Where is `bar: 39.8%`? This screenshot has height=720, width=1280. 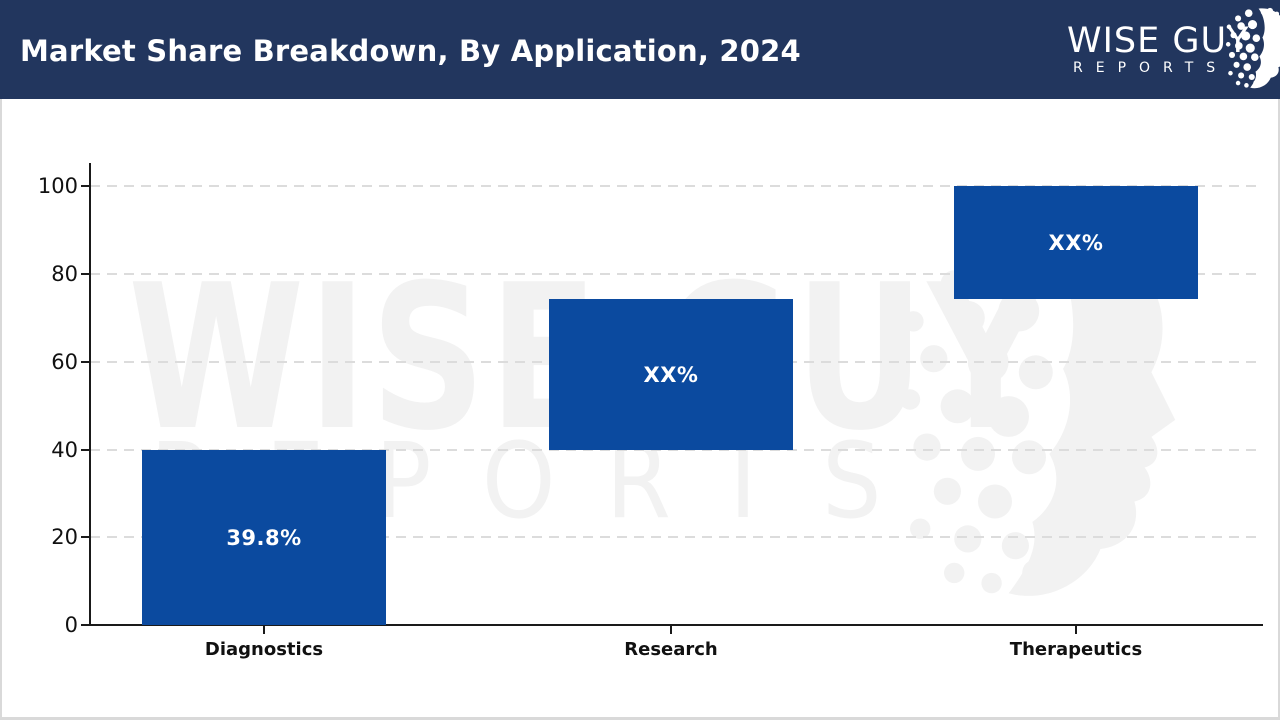 bar: 39.8% is located at coordinates (264, 537).